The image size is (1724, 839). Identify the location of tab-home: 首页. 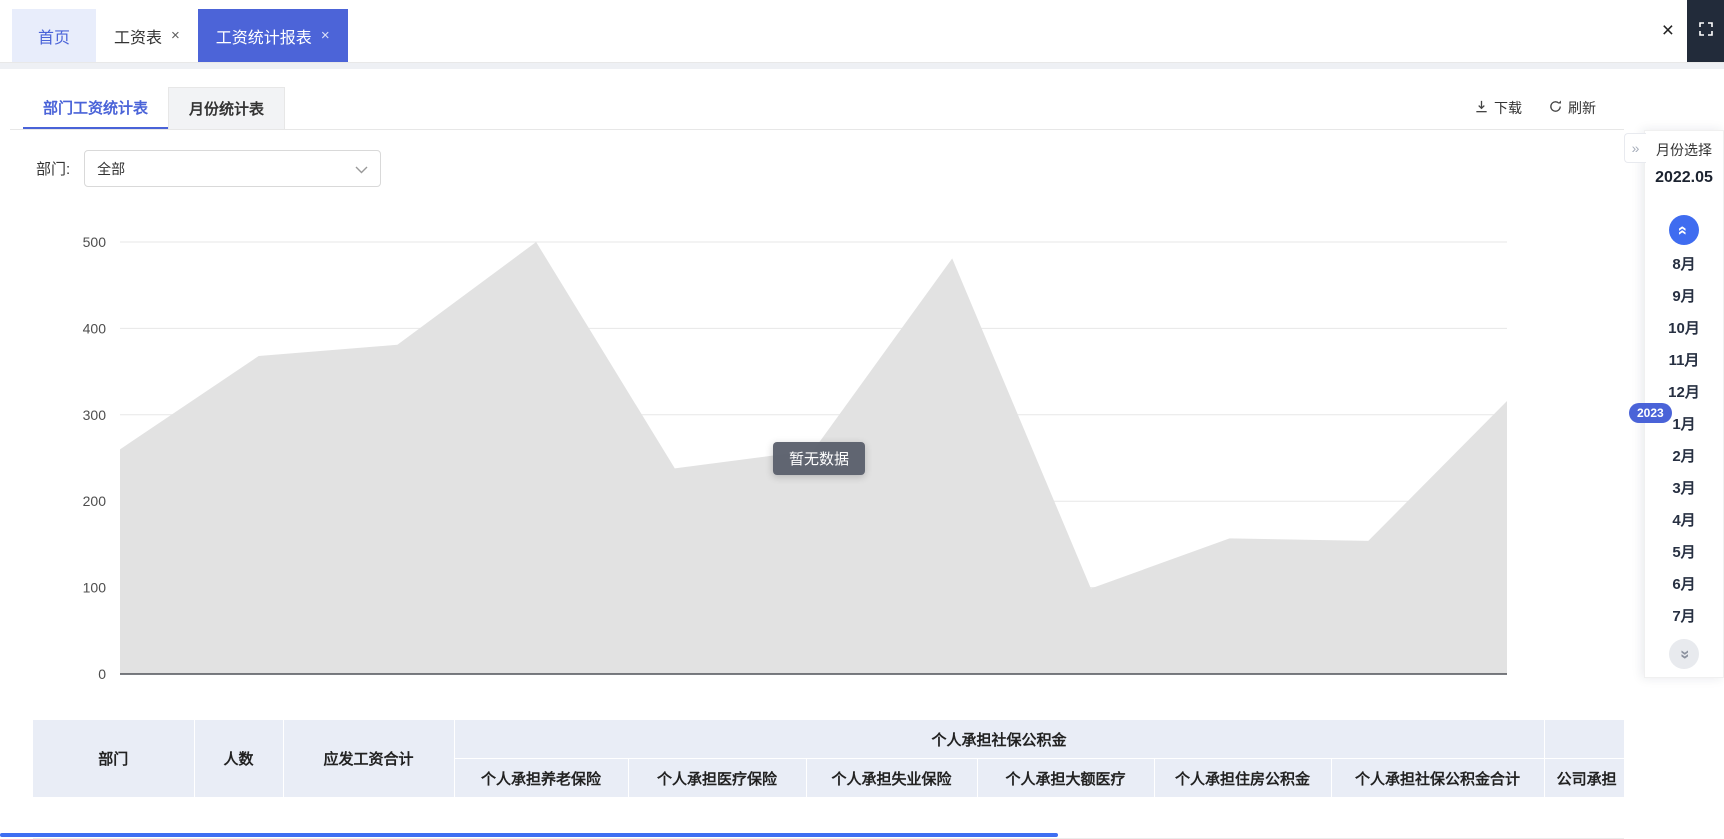
(54, 35).